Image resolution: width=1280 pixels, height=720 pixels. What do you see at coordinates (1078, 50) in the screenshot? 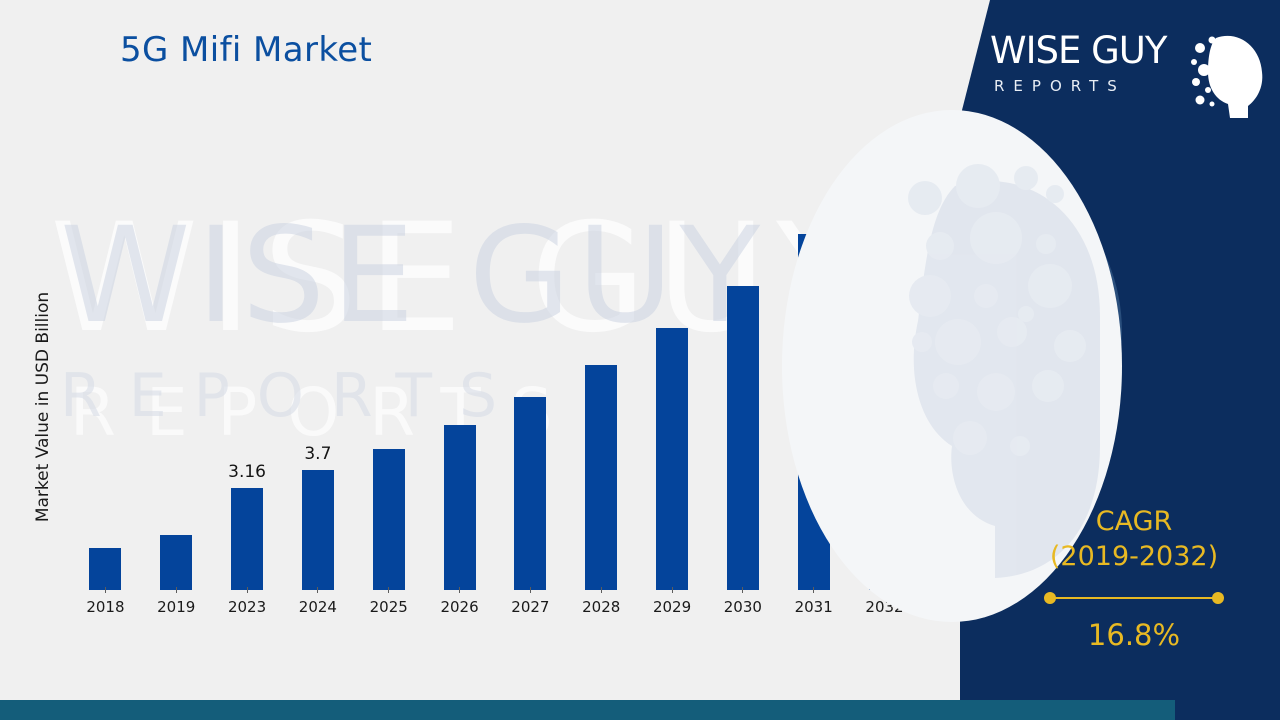
I see `brand-logo-main: WISE GUY` at bounding box center [1078, 50].